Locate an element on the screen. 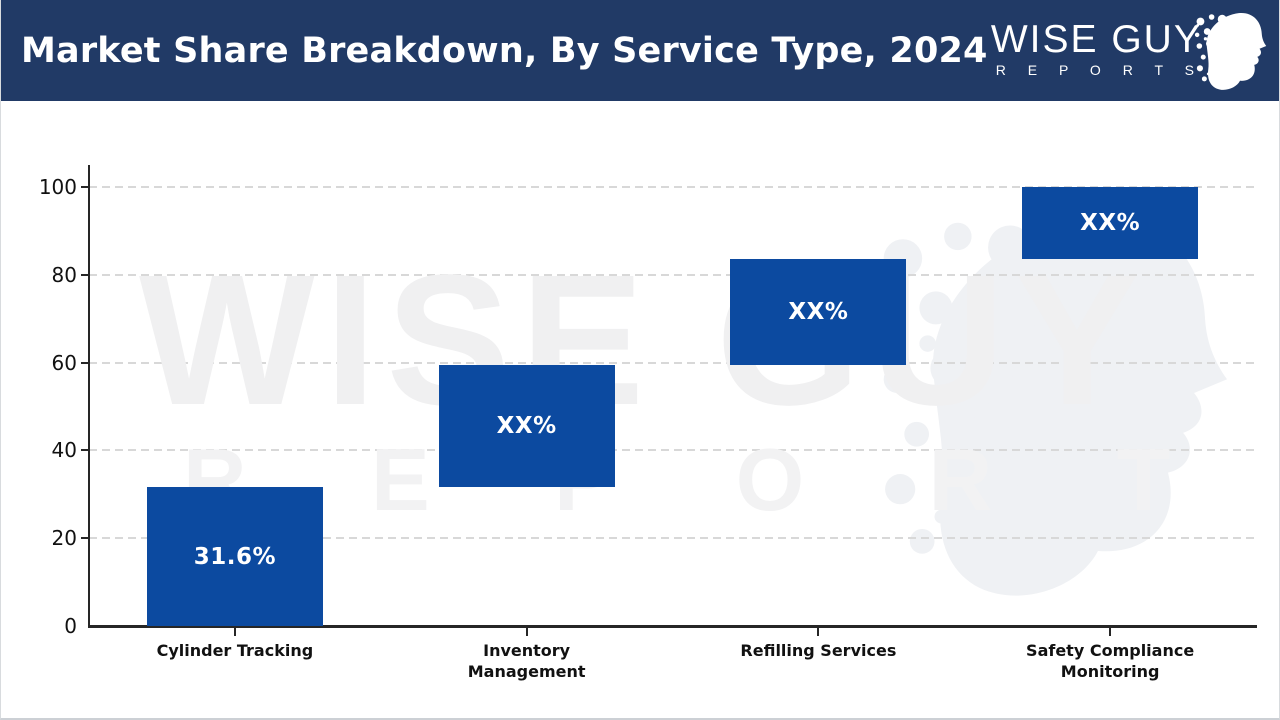 The height and width of the screenshot is (720, 1280). y-tick-label: 20 is located at coordinates (64, 538).